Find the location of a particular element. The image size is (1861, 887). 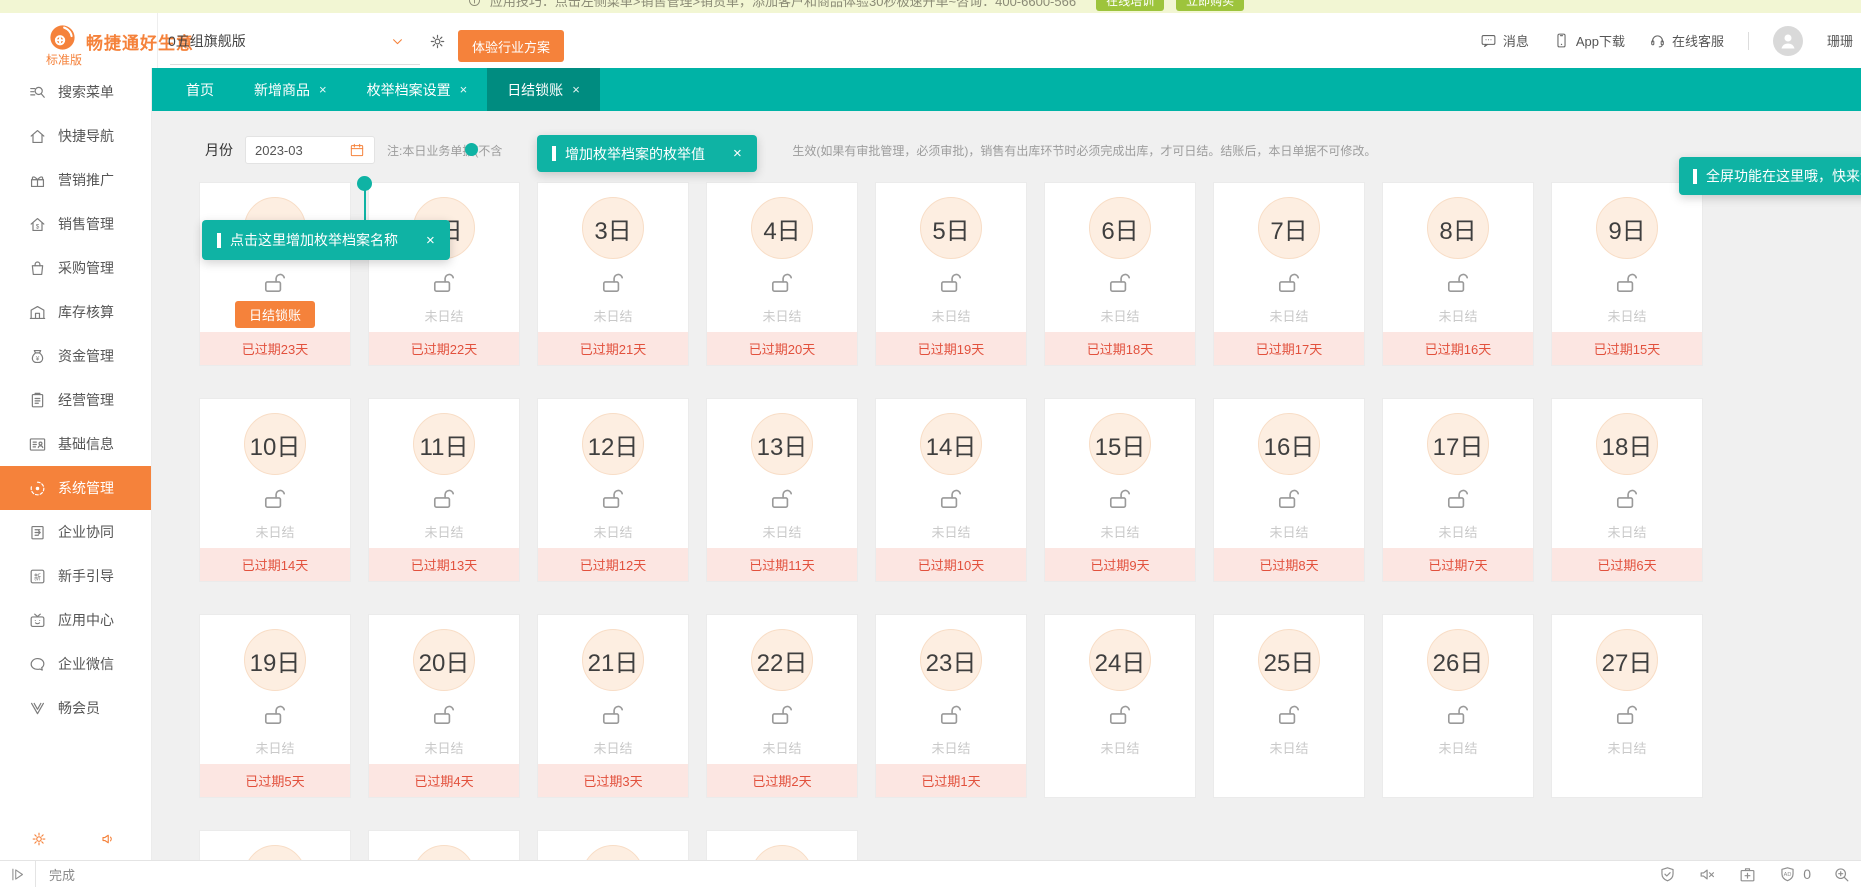

day-settle-button: 日结锁账 is located at coordinates (274, 314).